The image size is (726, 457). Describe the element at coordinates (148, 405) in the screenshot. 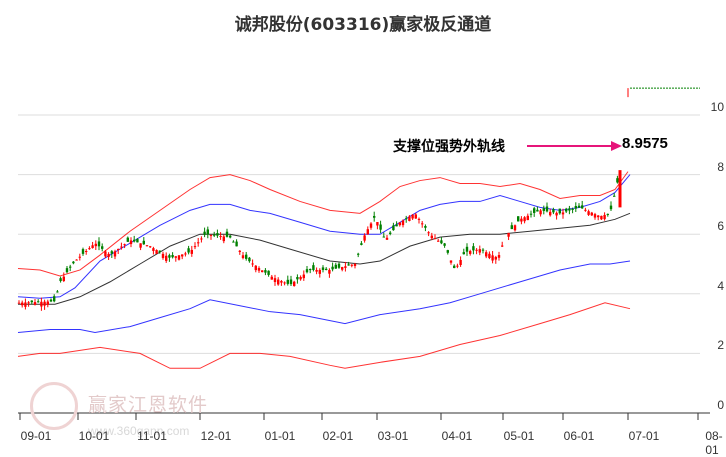

I see `watermark-text: 赢家江恩软件` at that location.